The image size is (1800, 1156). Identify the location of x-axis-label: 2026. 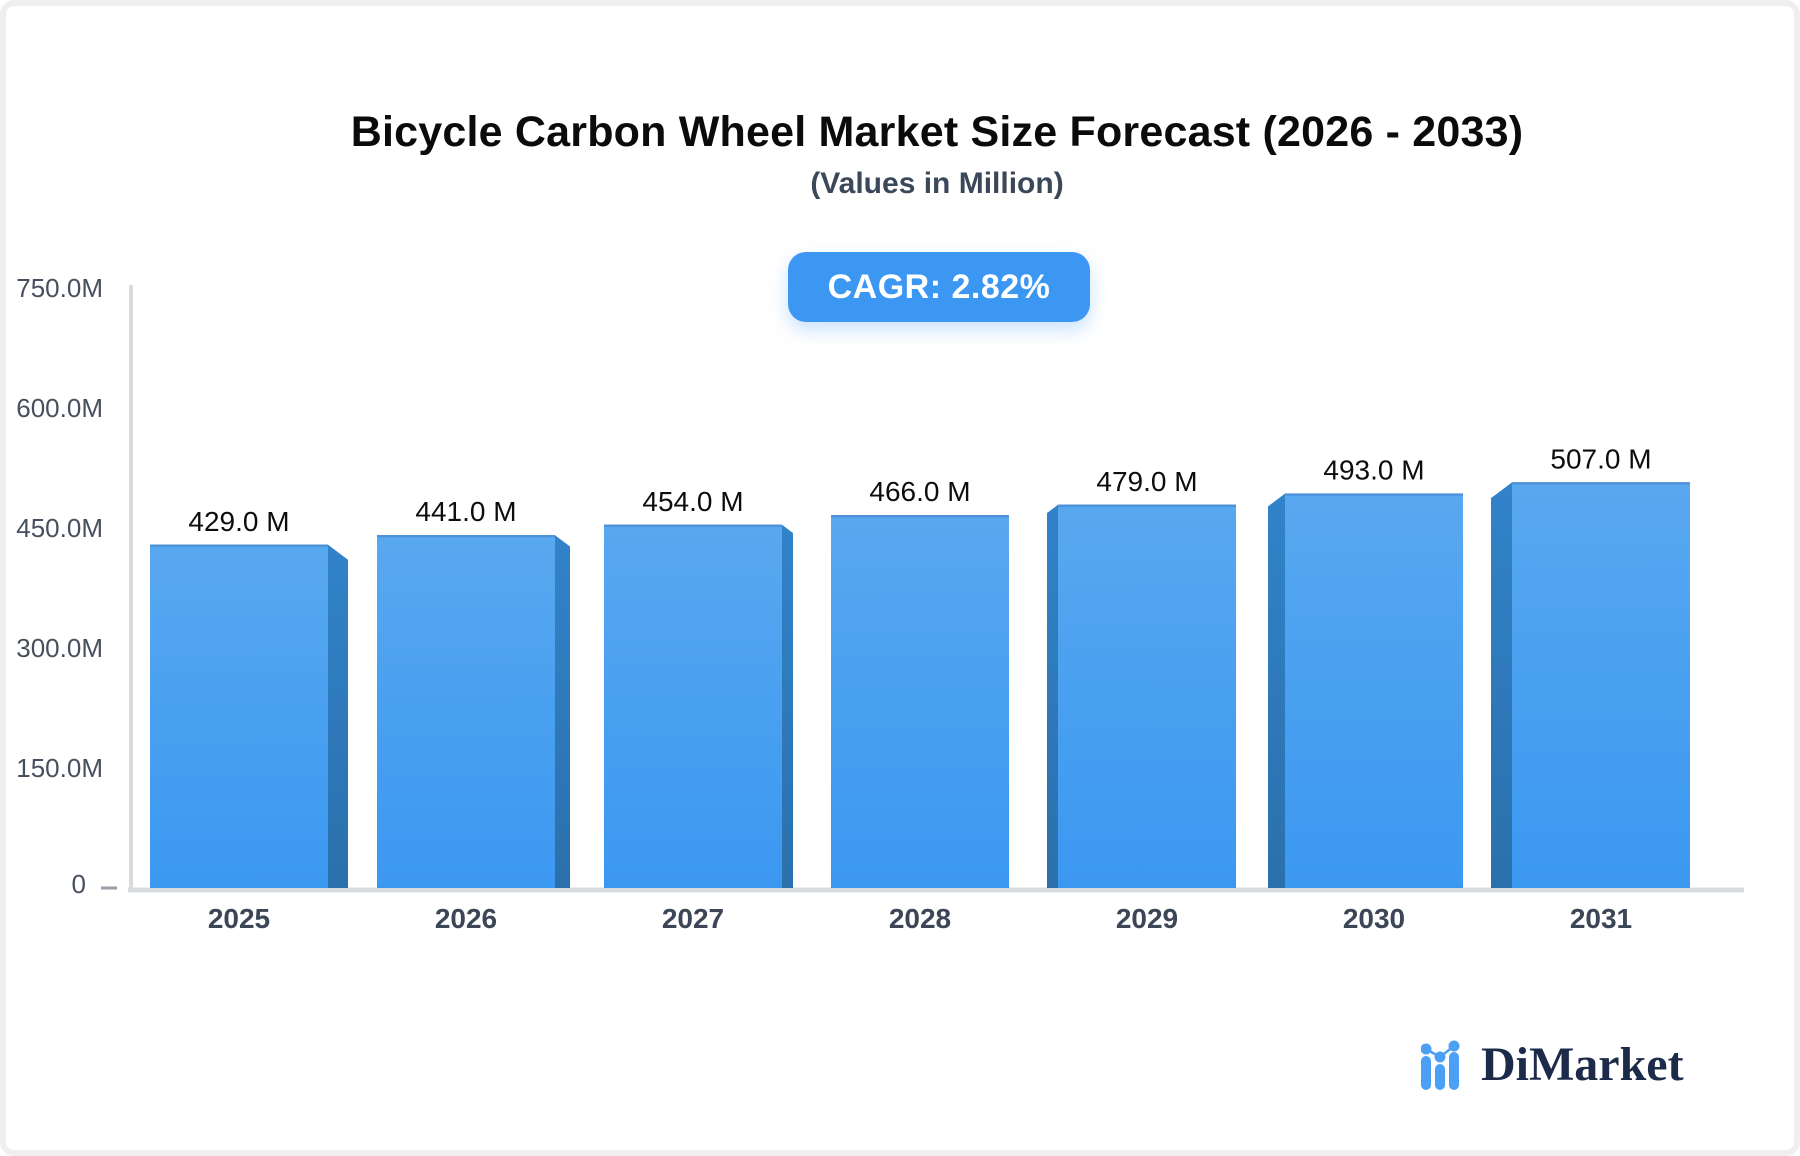
(466, 918).